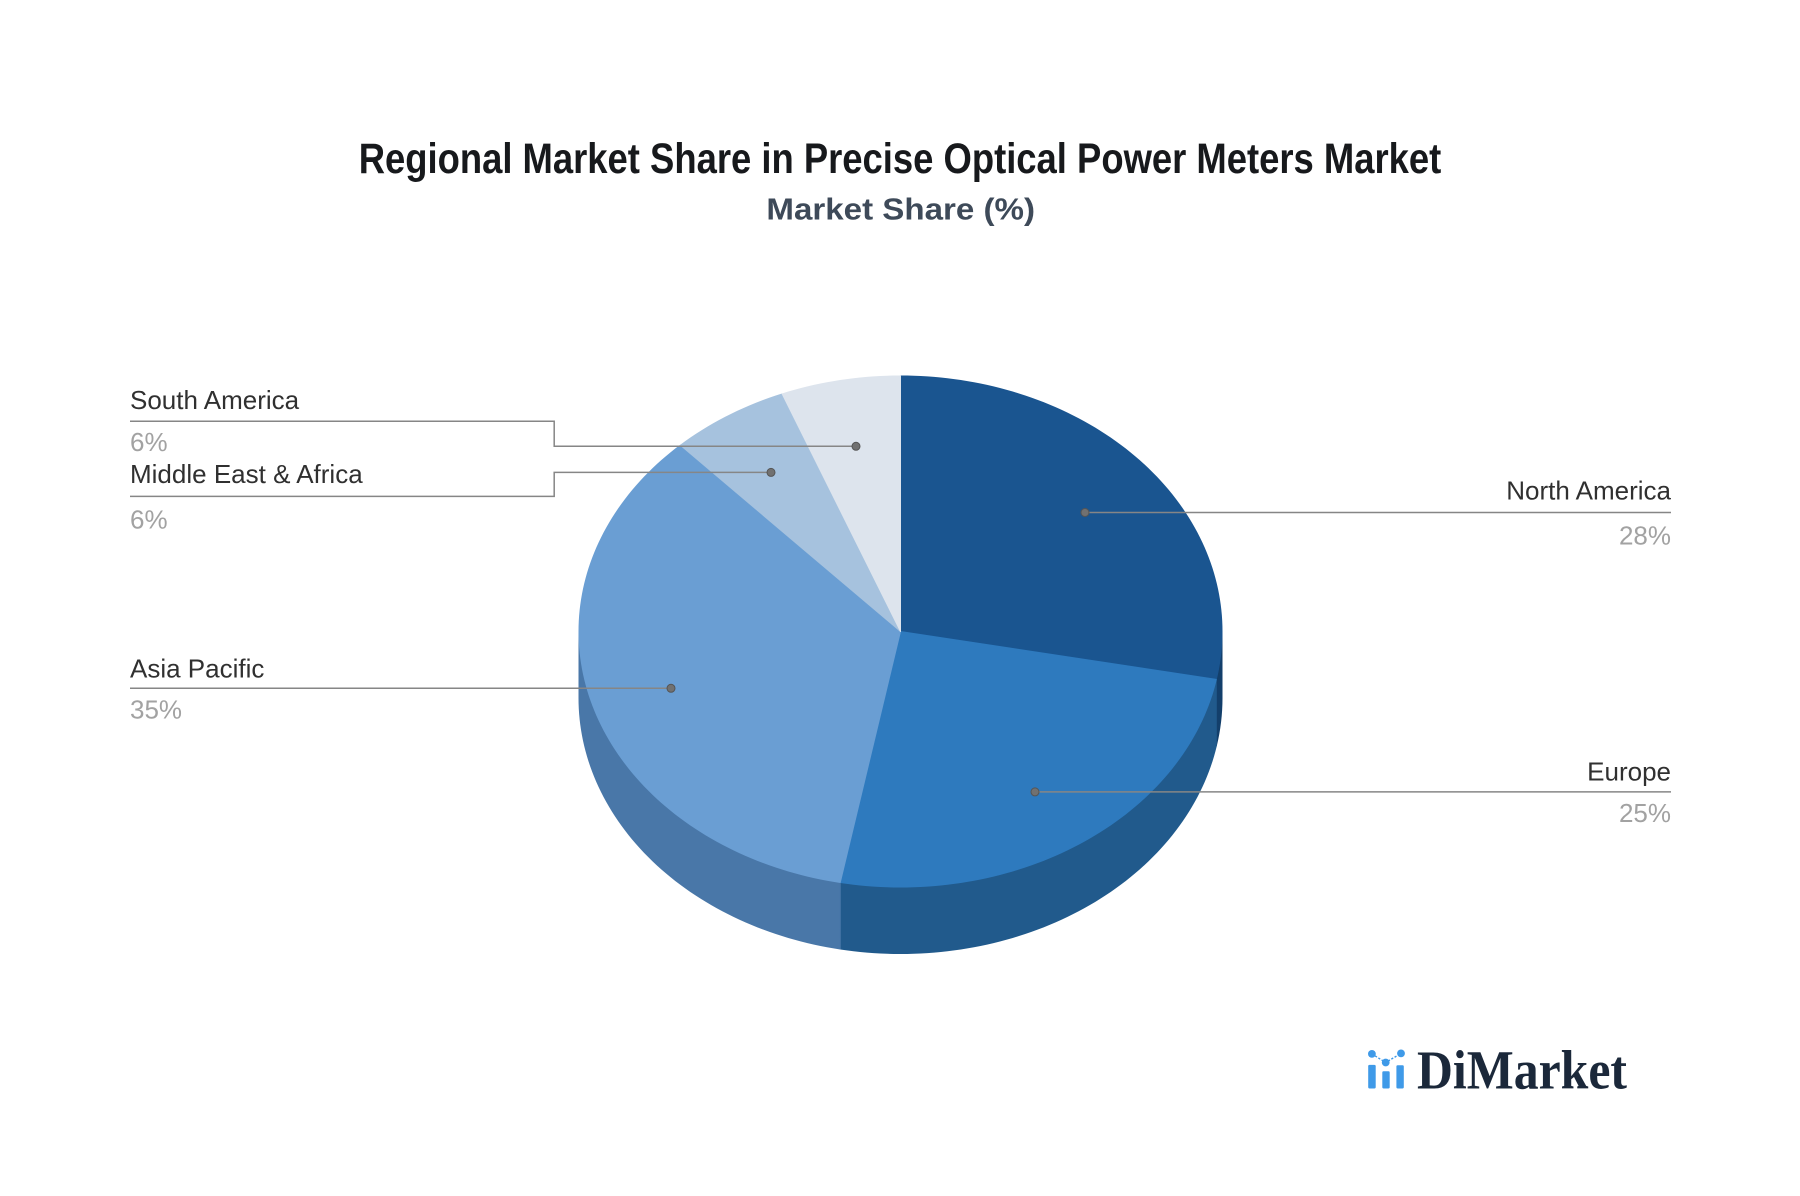  Describe the element at coordinates (197, 668) in the screenshot. I see `svg-text: Asia Pacific` at that location.